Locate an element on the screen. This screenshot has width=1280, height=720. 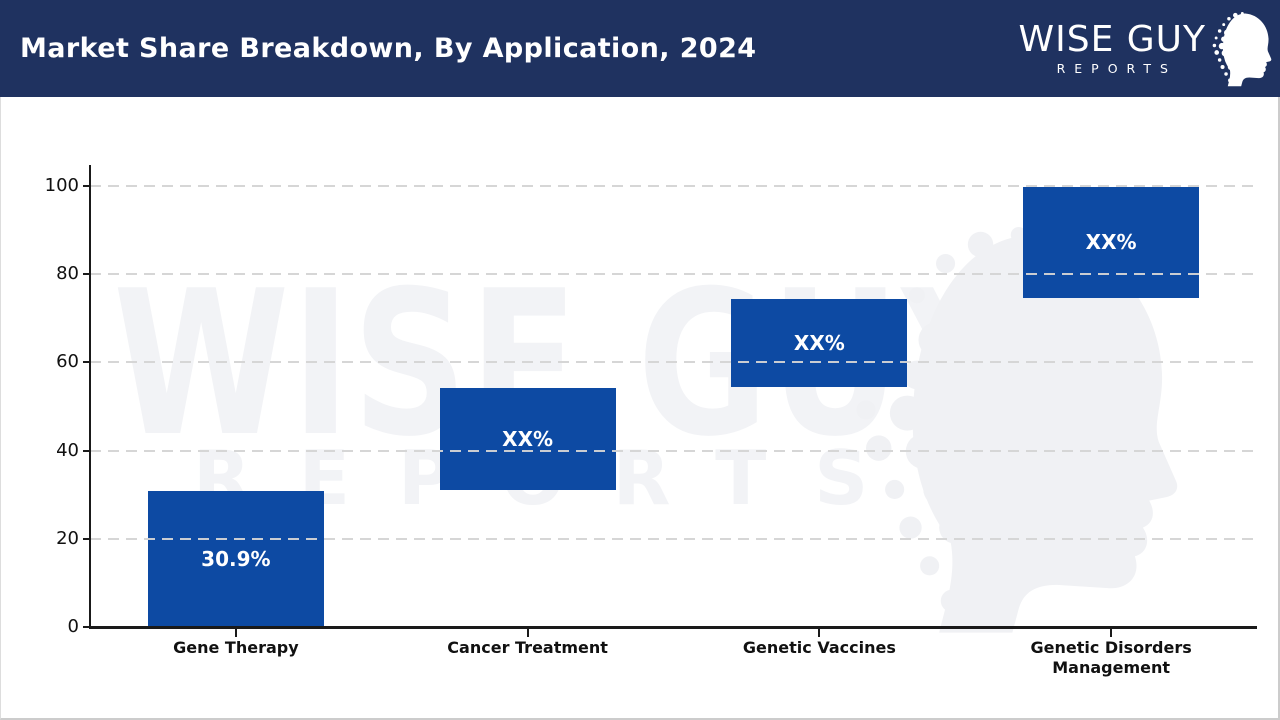
bar-3: XX% is located at coordinates (819, 343).